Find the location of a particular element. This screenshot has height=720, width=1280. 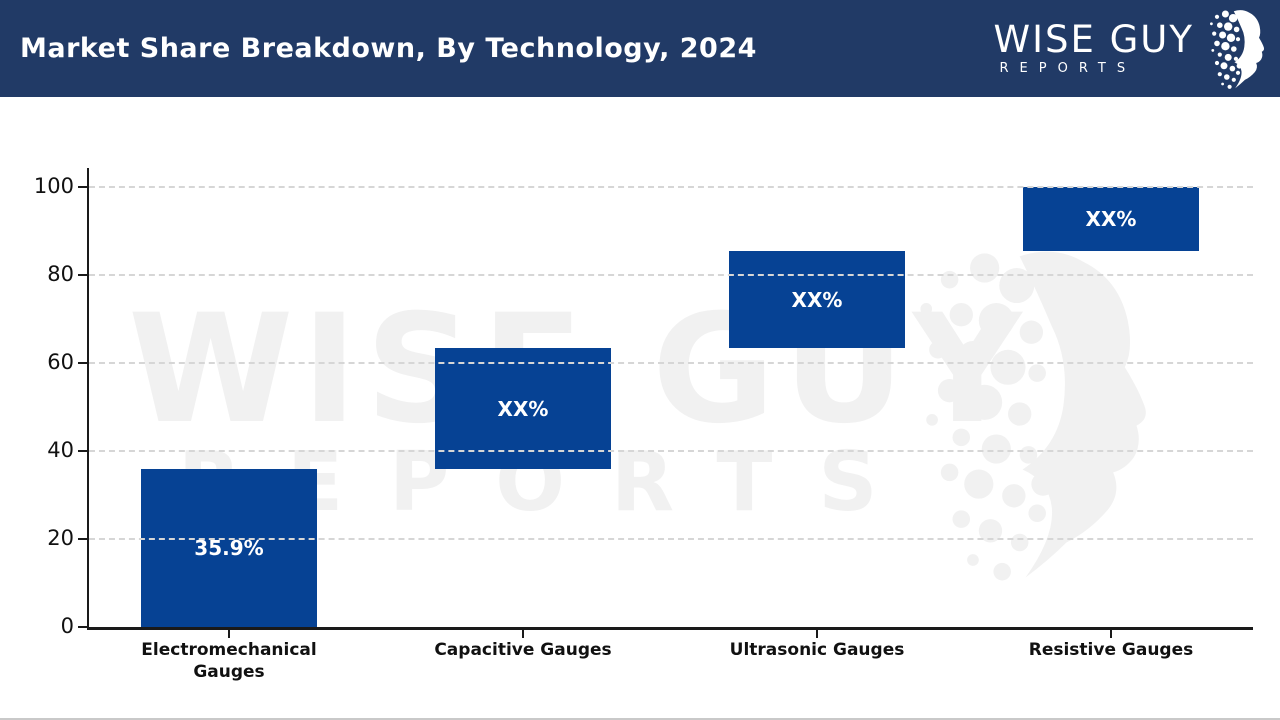

y-tick-label-0: 0 is located at coordinates (67, 626).